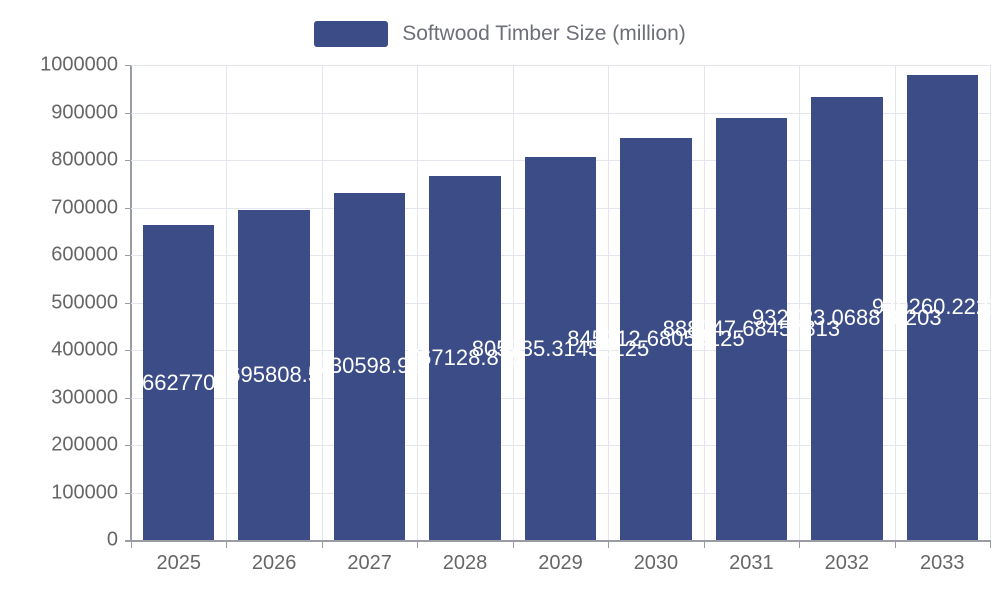 This screenshot has width=1000, height=600. I want to click on y-axis-line, so click(131, 303).